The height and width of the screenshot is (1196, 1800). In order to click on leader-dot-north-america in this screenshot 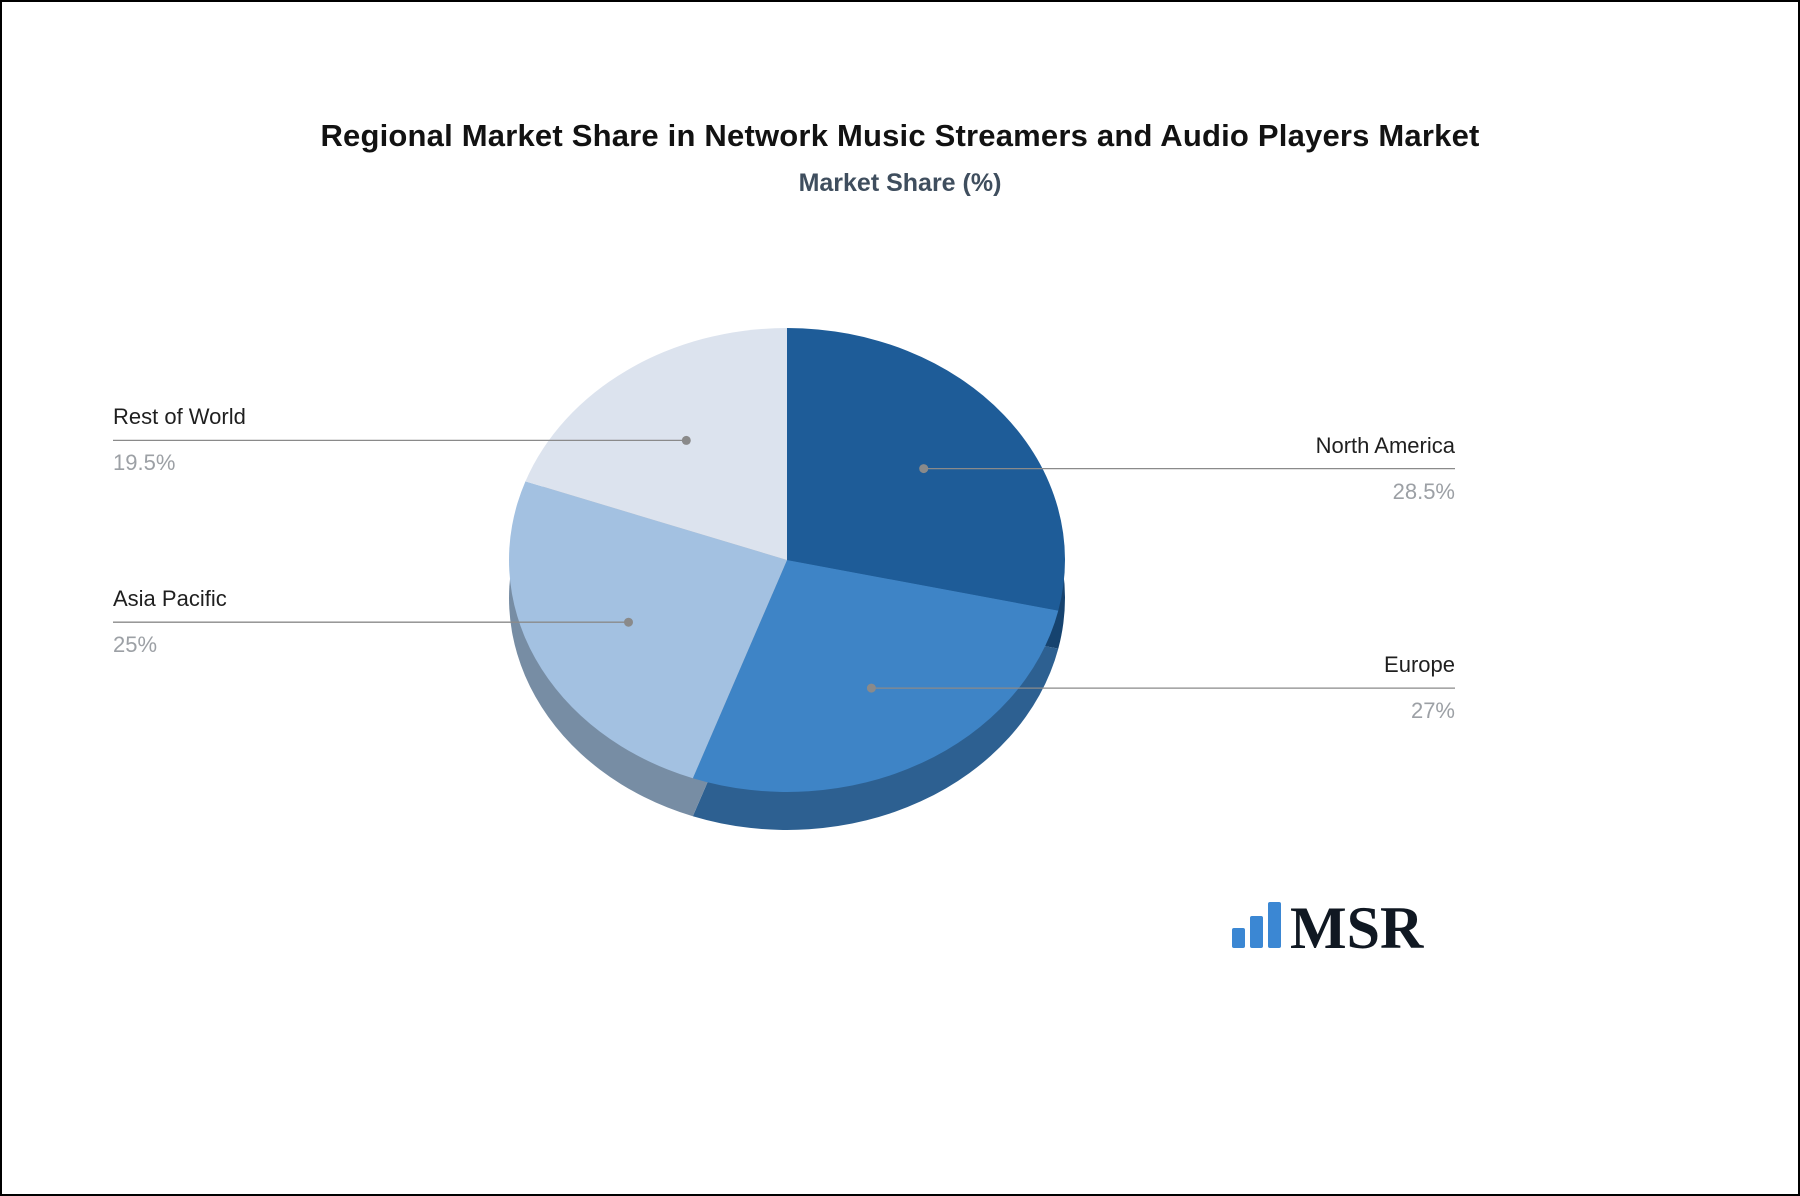, I will do `click(924, 469)`.